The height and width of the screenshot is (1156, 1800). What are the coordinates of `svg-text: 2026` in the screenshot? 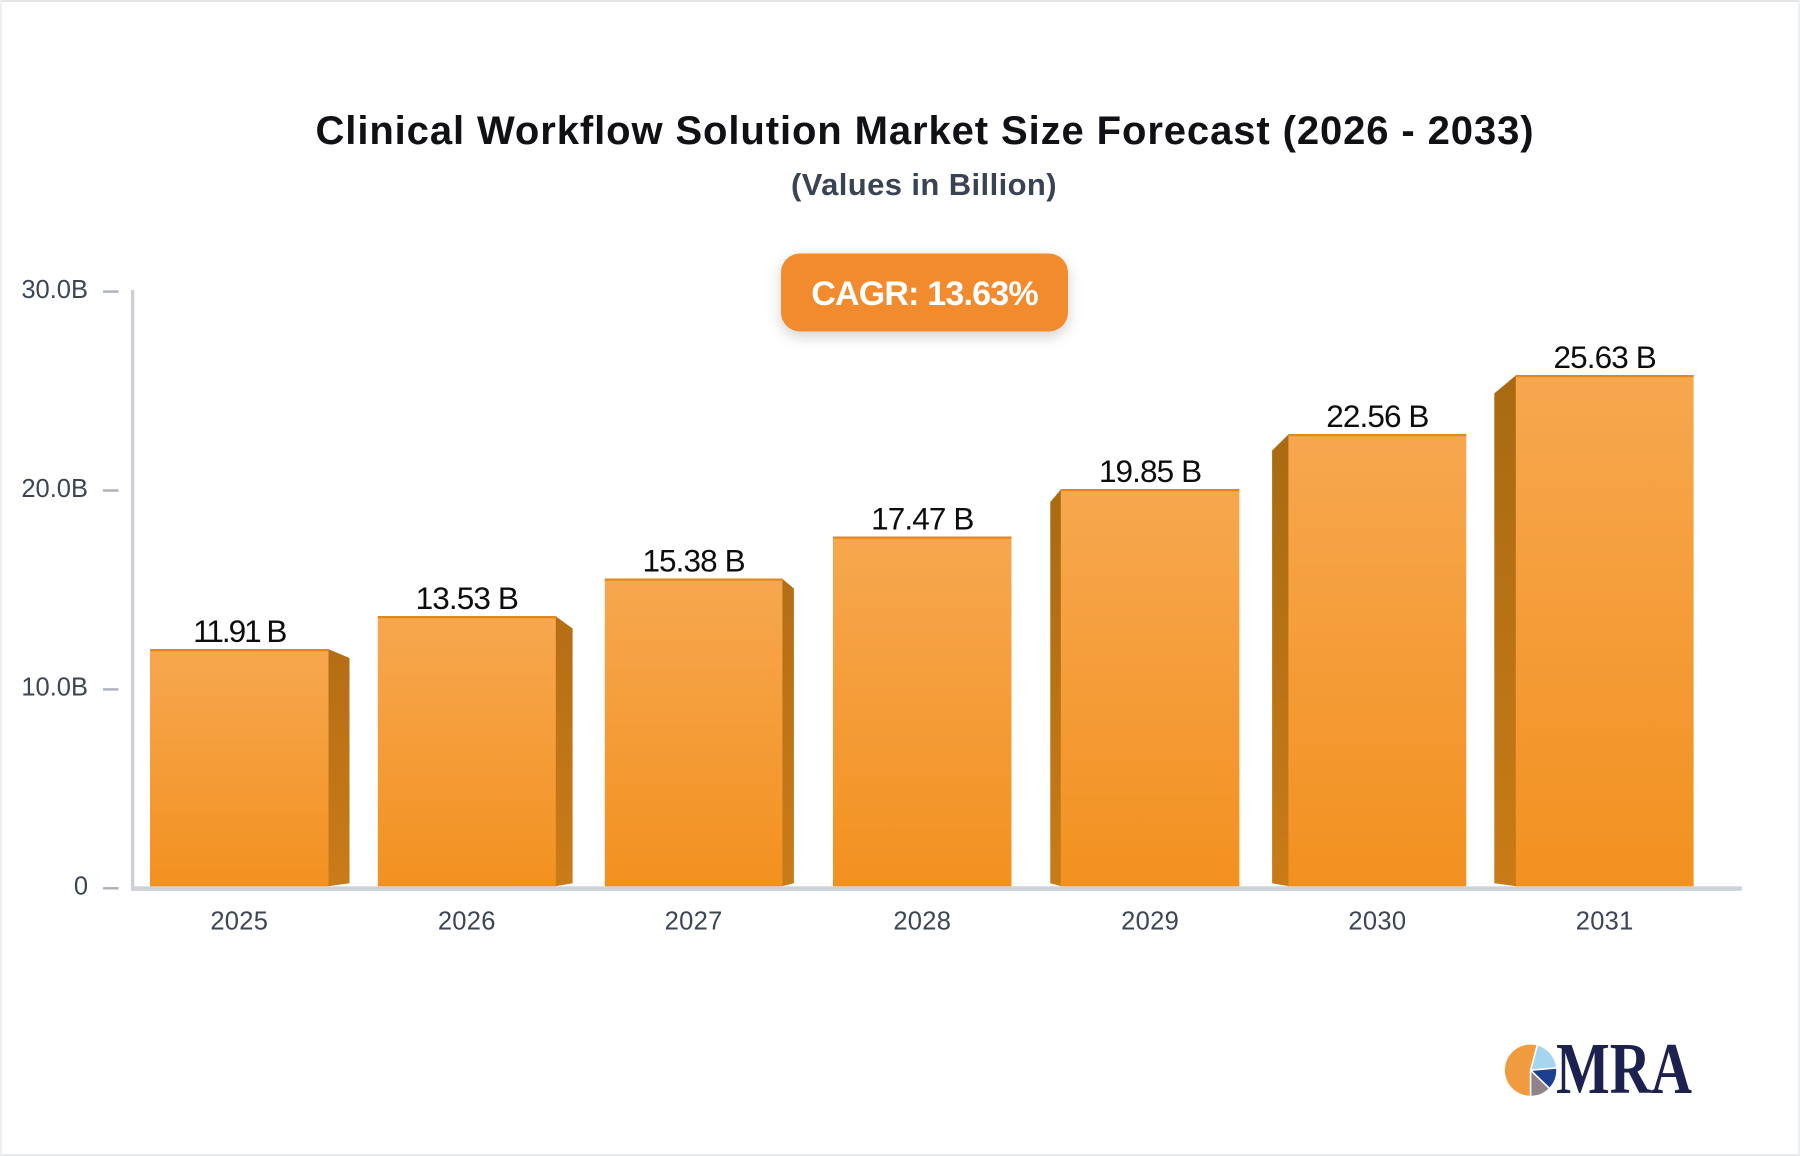 It's located at (467, 922).